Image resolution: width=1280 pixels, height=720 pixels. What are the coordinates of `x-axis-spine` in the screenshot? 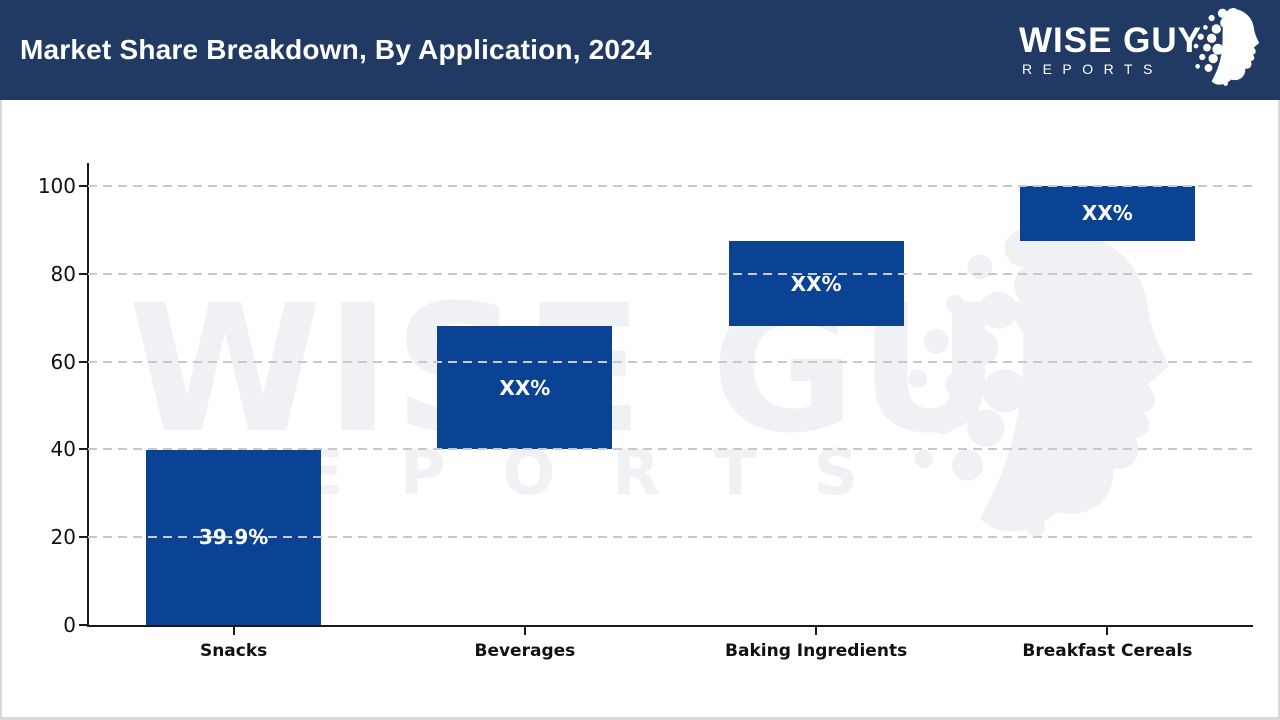 It's located at (670, 626).